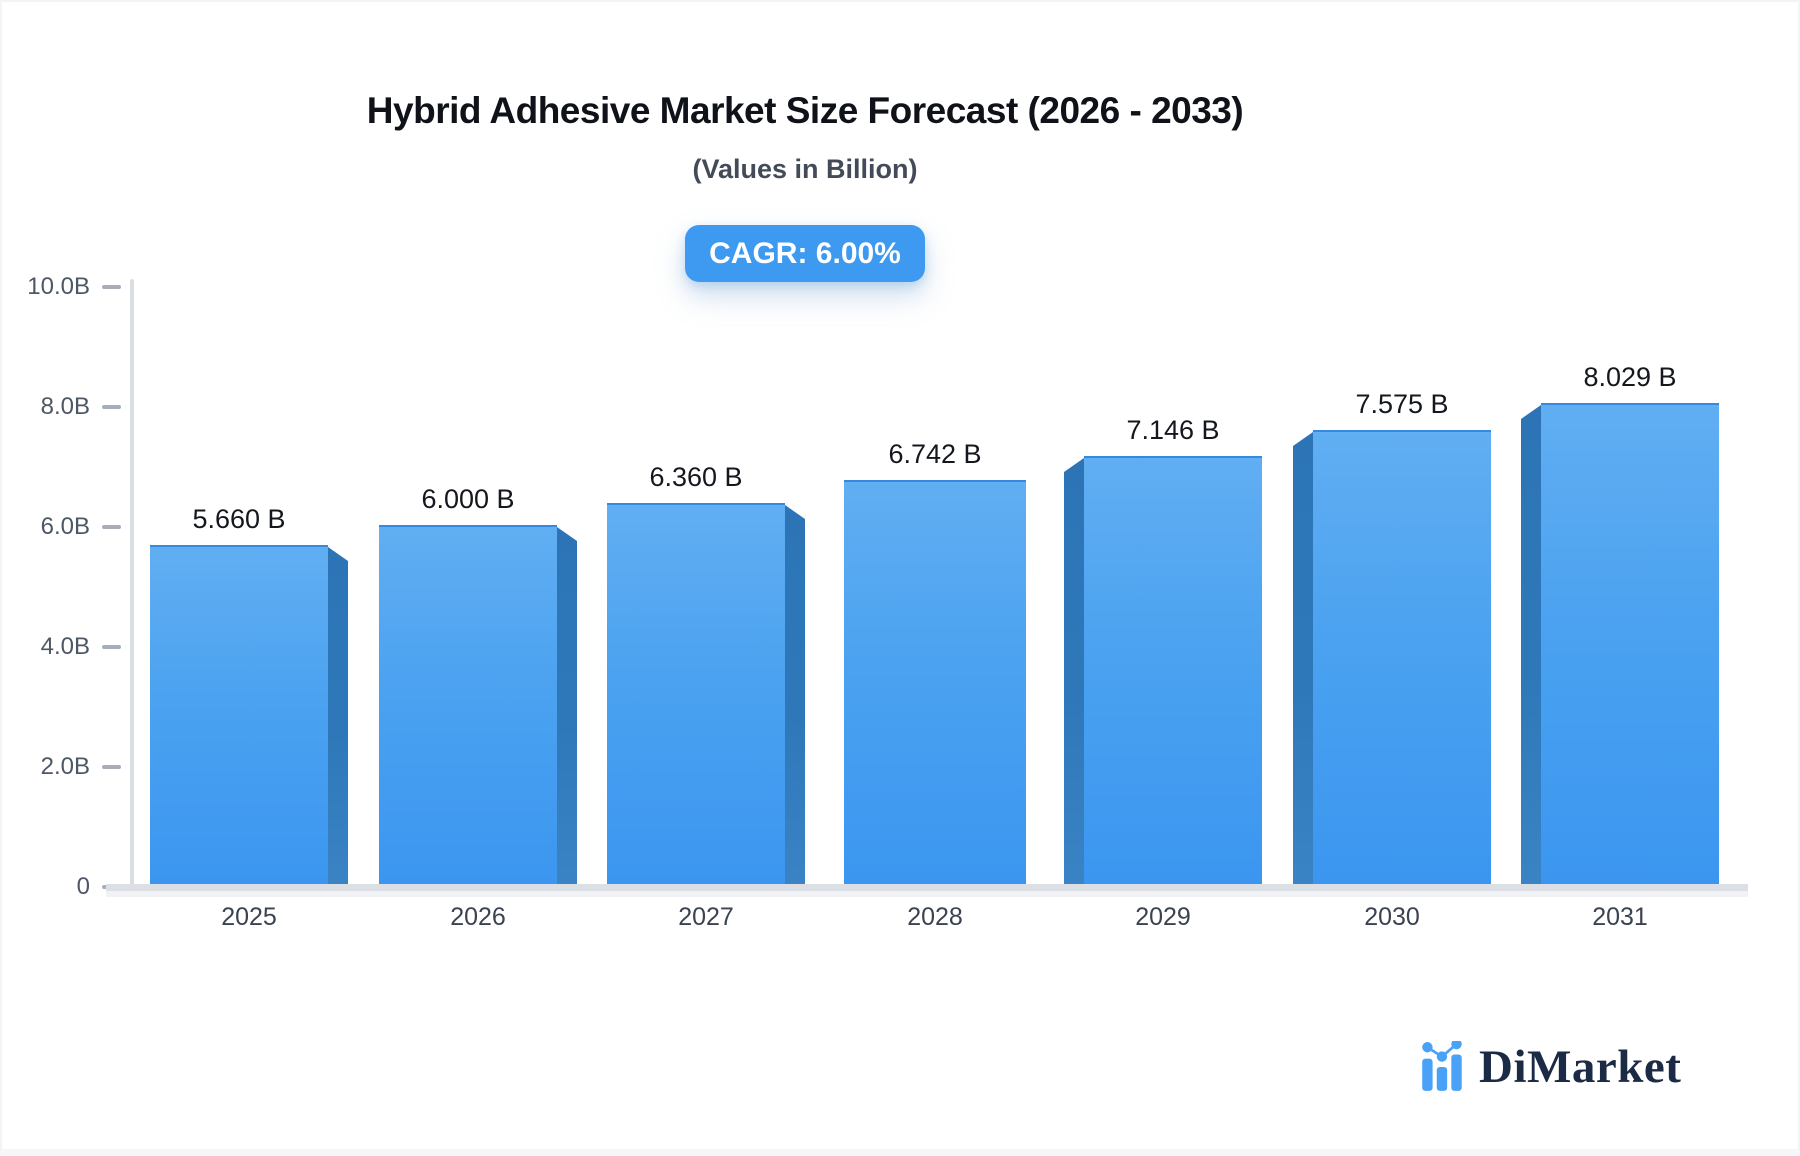 The width and height of the screenshot is (1800, 1156). I want to click on bar-group-2028: 6.742 B 2028, so click(935, 609).